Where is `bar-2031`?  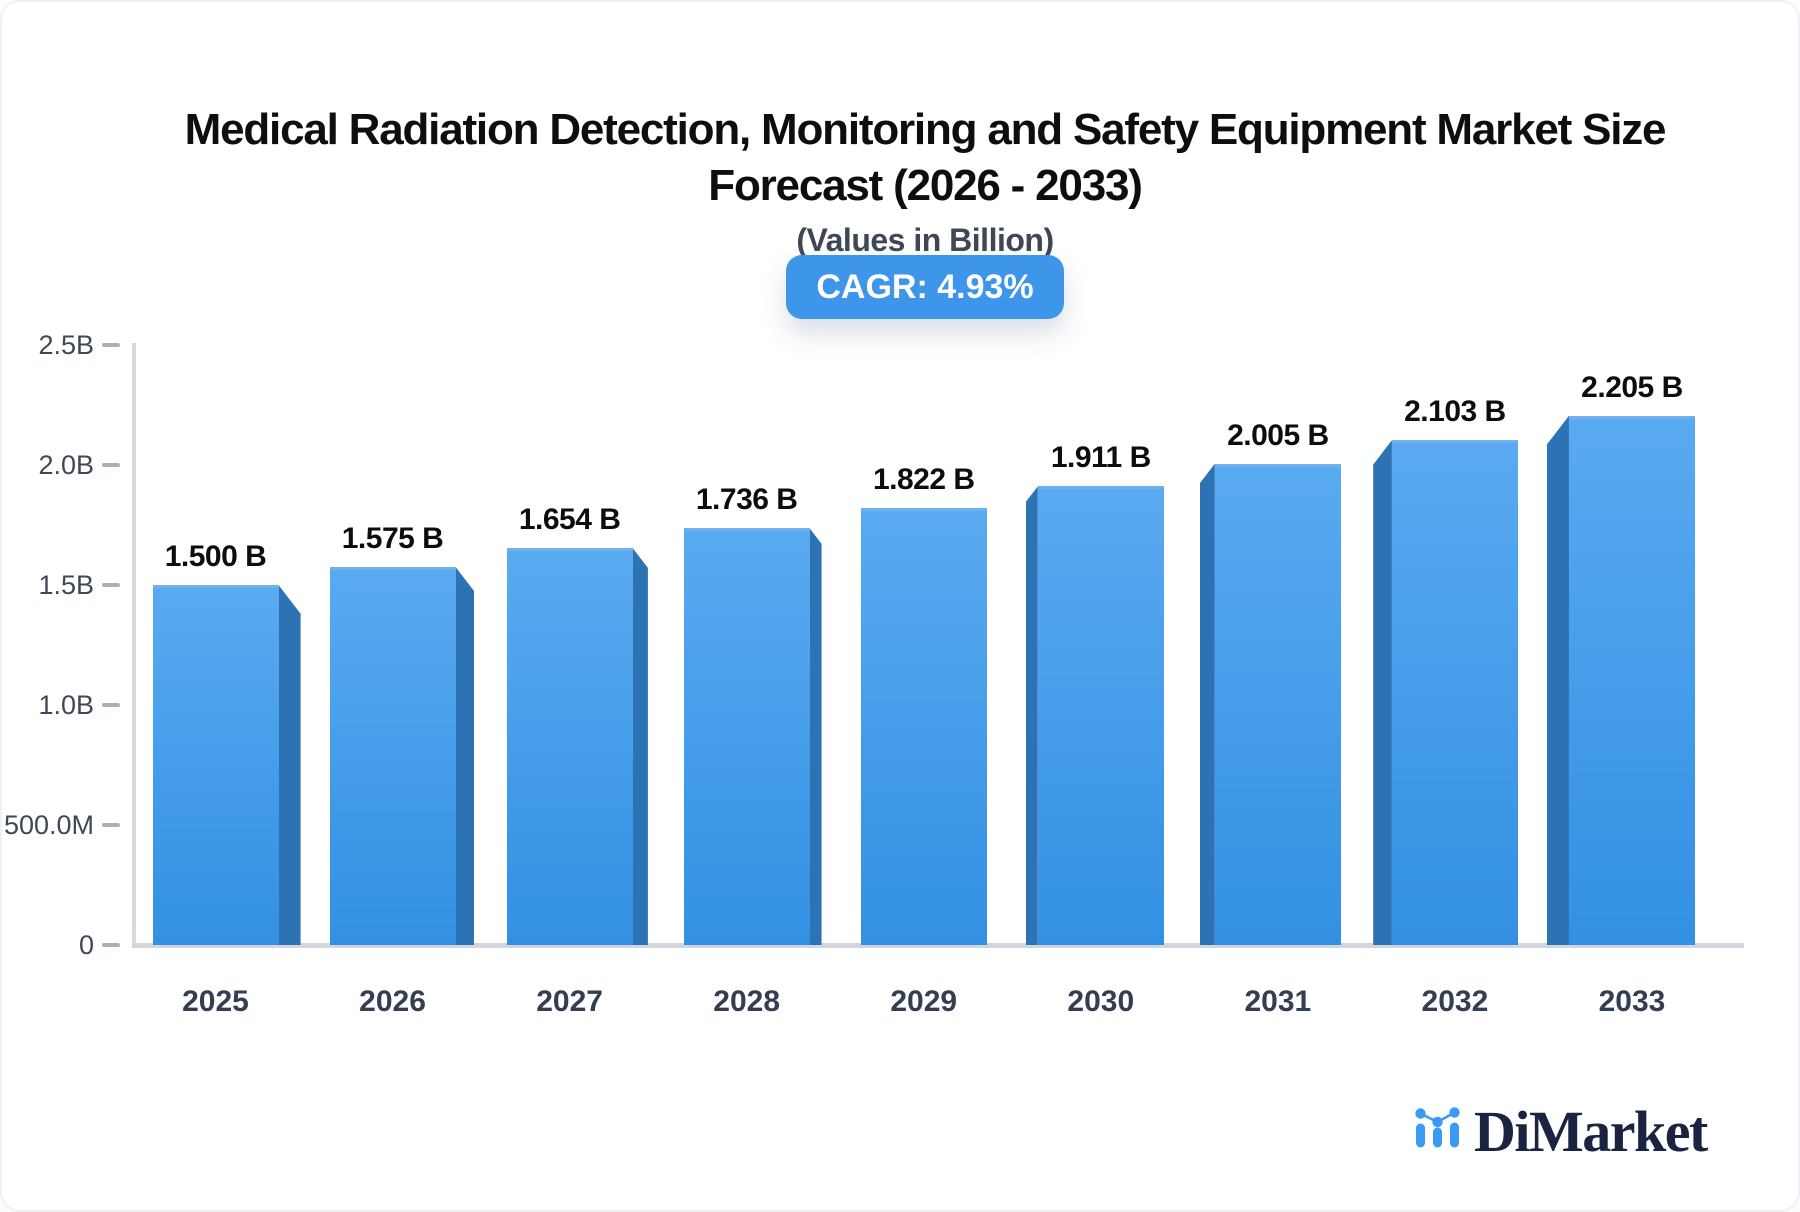 bar-2031 is located at coordinates (1277, 704).